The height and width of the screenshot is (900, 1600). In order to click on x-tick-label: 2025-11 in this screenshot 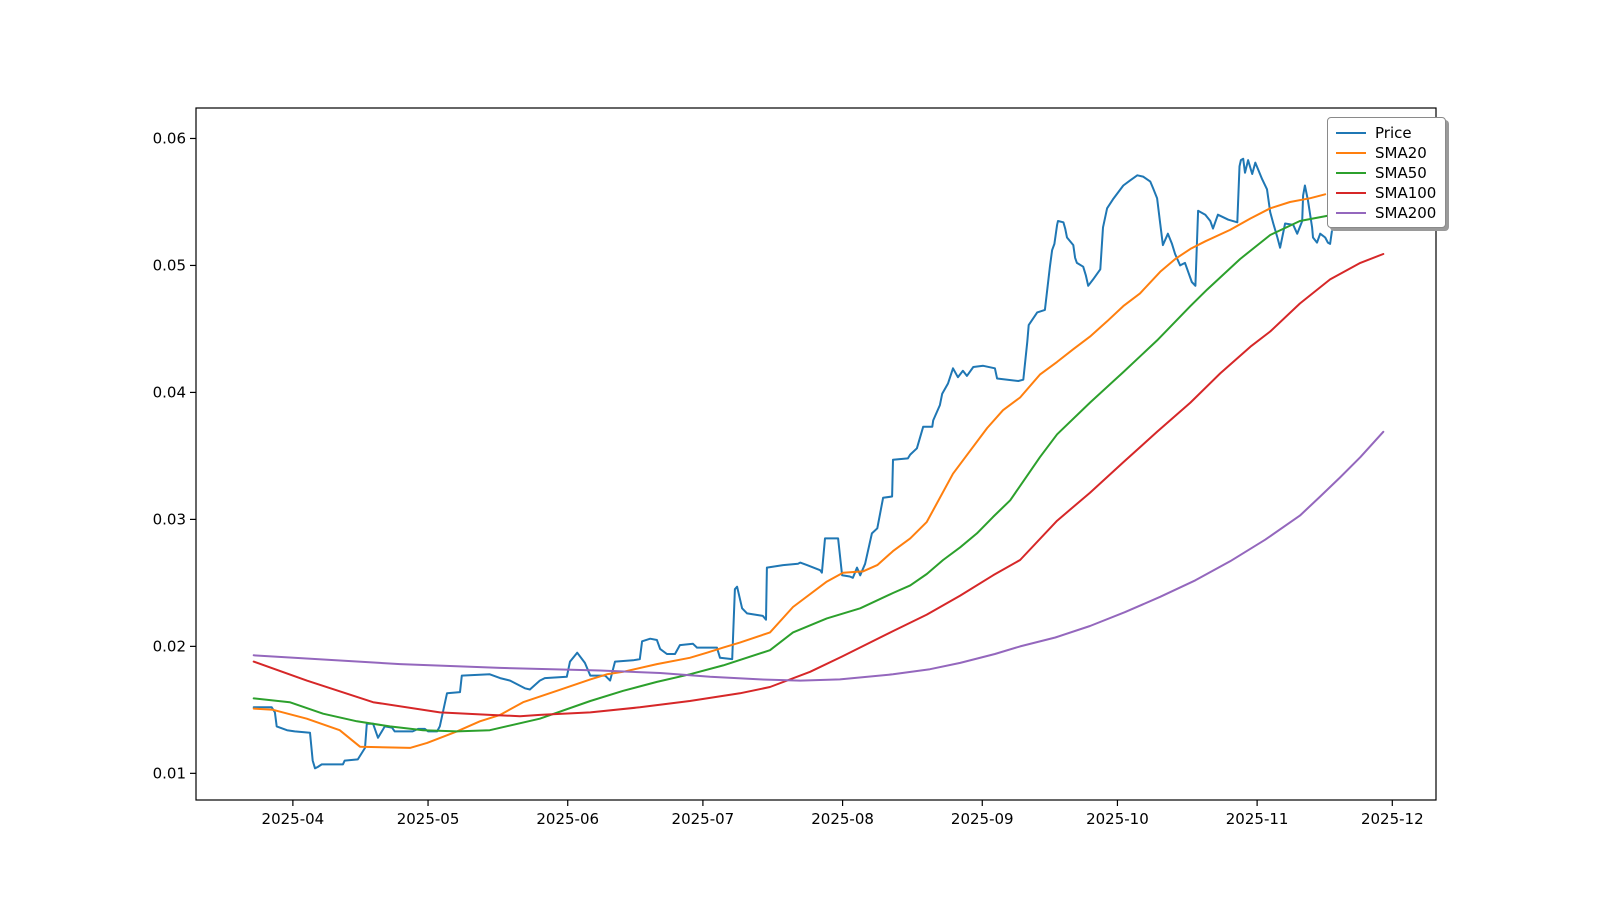, I will do `click(1257, 819)`.